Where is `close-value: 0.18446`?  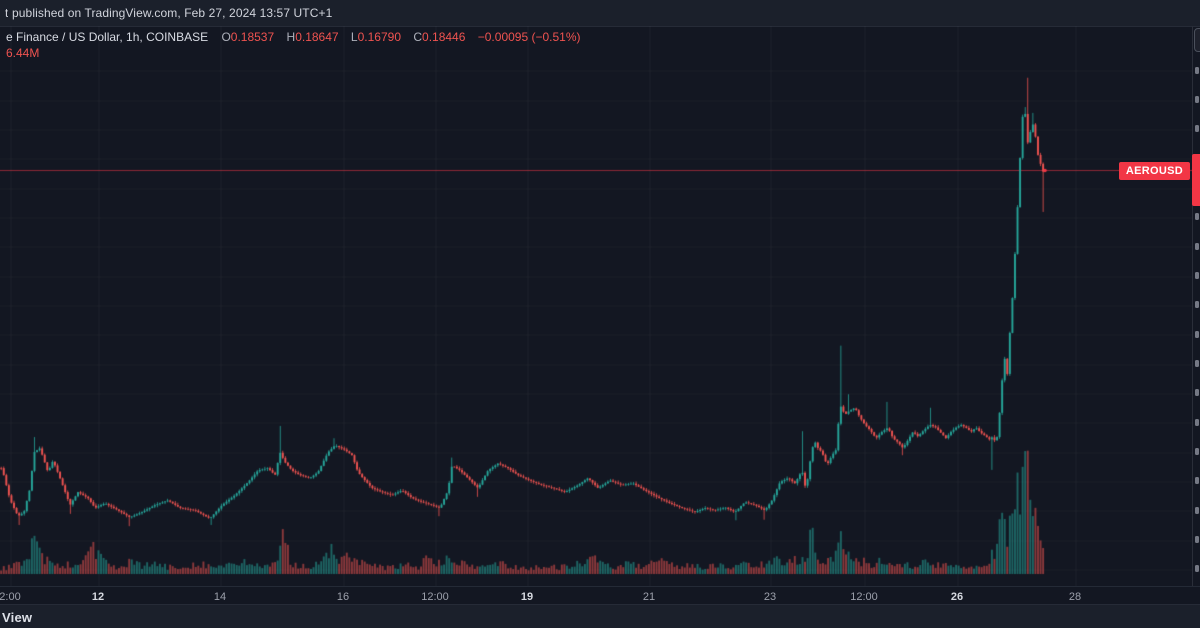
close-value: 0.18446 is located at coordinates (444, 37).